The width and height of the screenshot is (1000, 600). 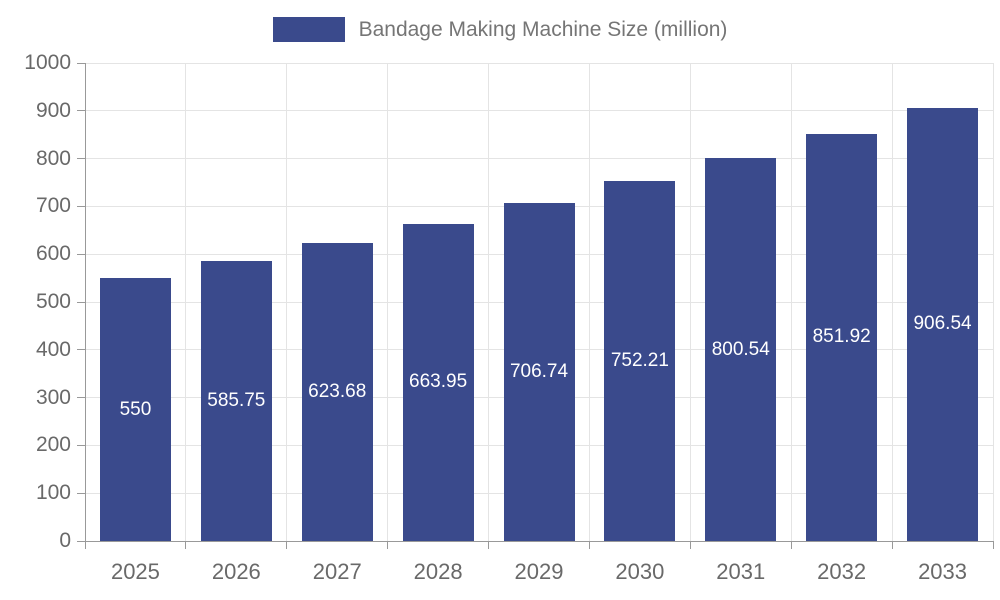 I want to click on y-tick-label: 0, so click(x=65, y=540).